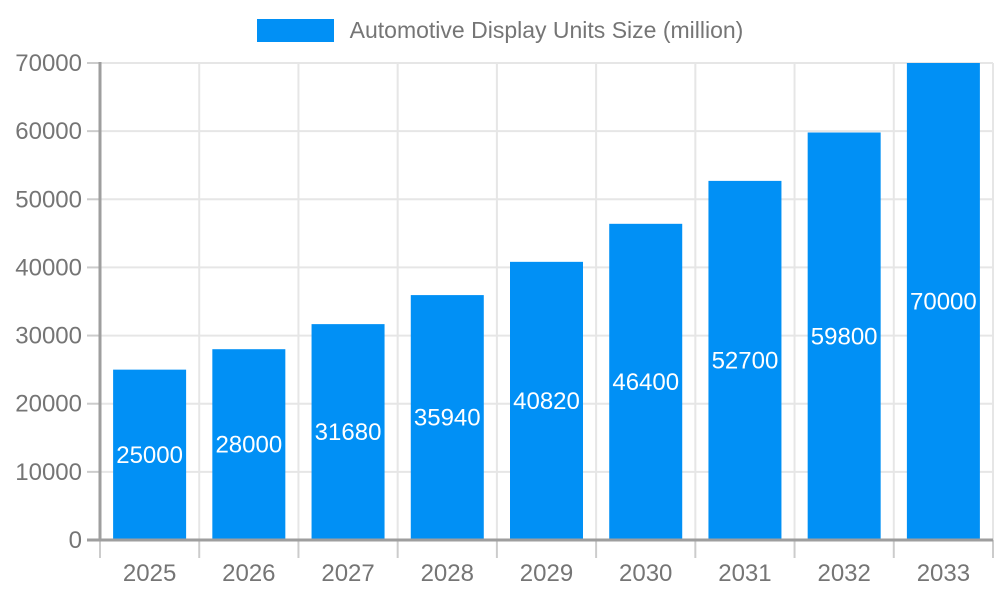  I want to click on bar-value-label: 40820, so click(546, 401).